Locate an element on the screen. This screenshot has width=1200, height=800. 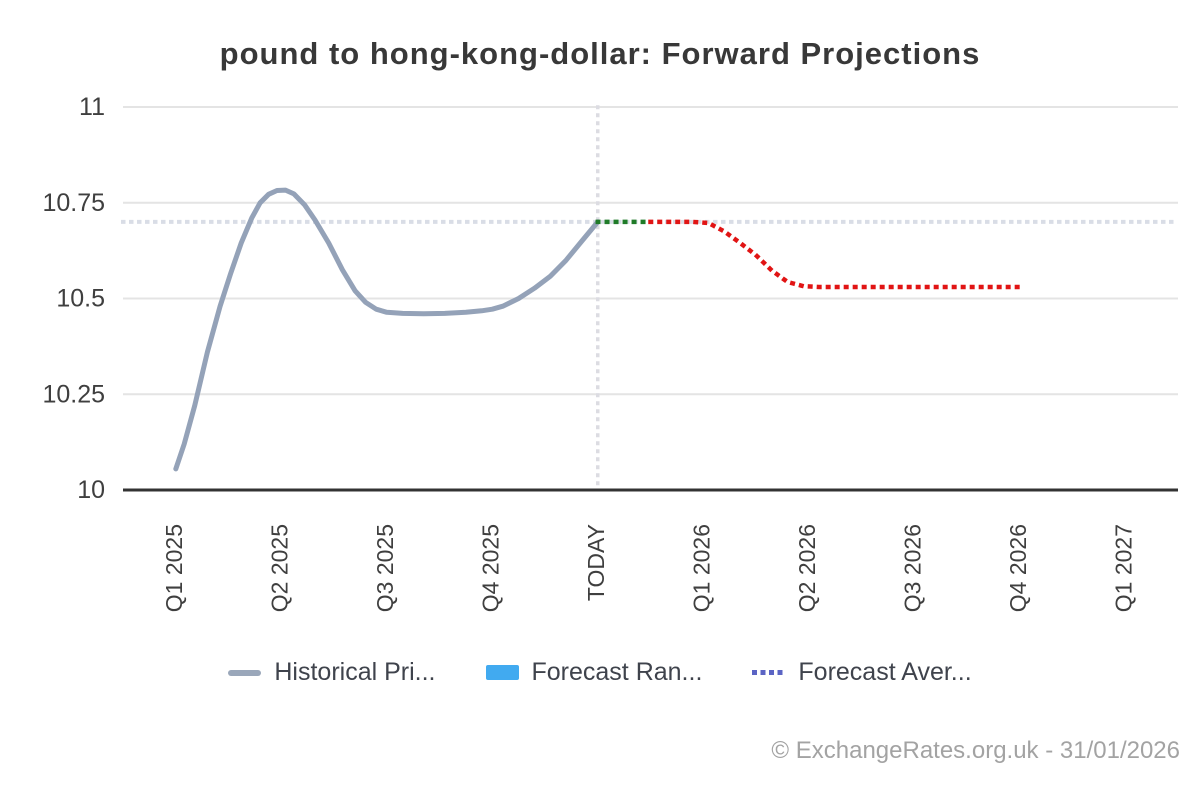
x-tick-label: Q3 2026 is located at coordinates (912, 568).